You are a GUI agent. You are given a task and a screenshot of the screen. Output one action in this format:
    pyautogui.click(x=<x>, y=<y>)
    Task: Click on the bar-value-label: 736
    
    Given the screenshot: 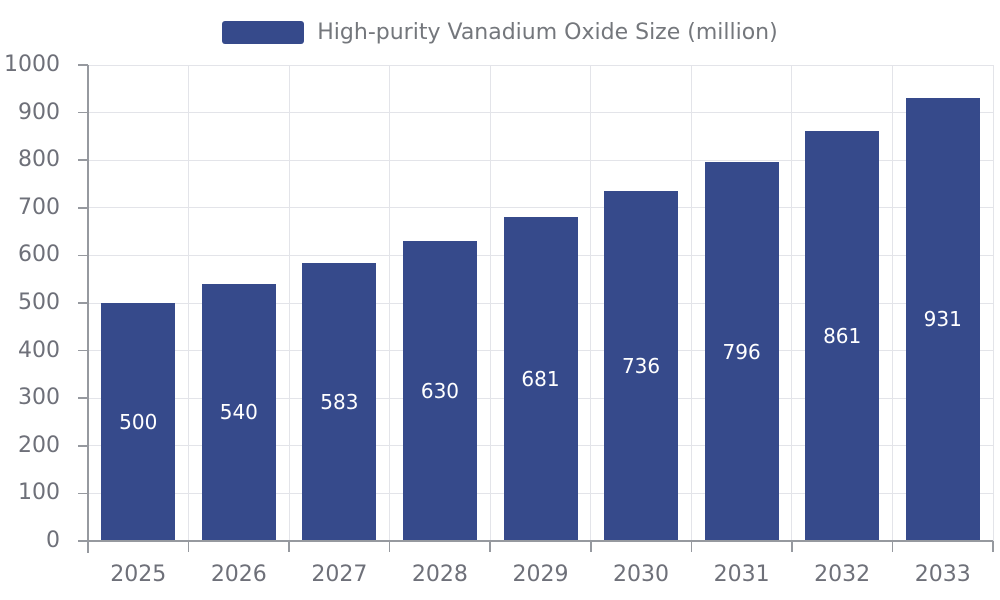 What is the action you would take?
    pyautogui.click(x=641, y=365)
    